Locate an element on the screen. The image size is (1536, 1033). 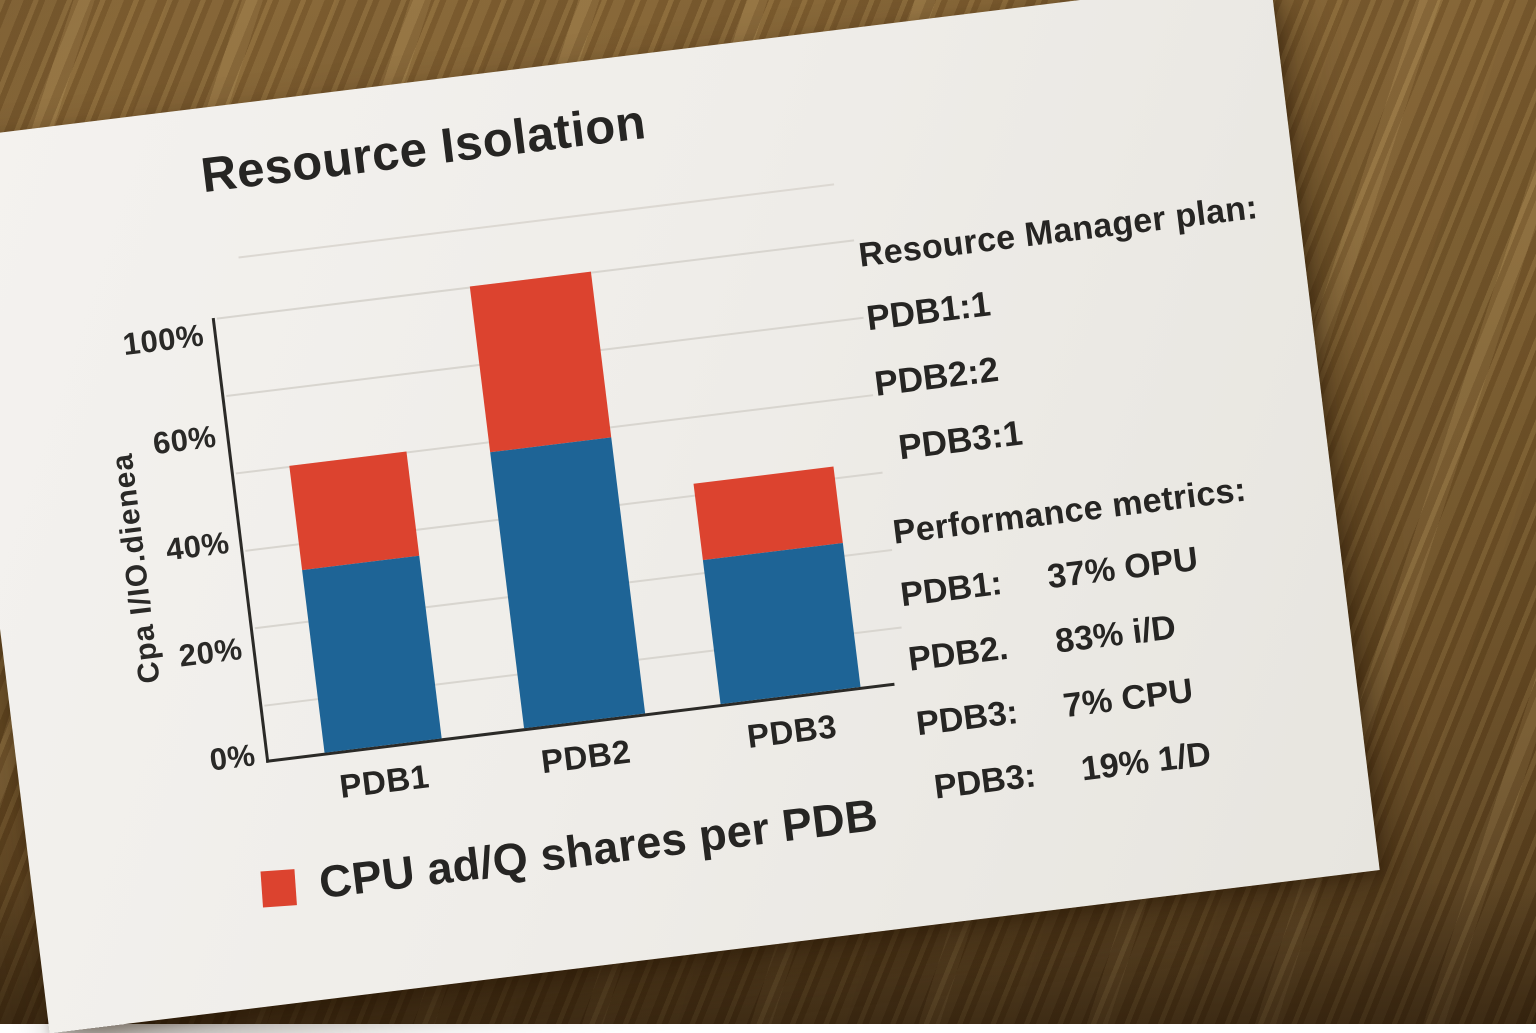
x-tick-label: PDB3 is located at coordinates (791, 731).